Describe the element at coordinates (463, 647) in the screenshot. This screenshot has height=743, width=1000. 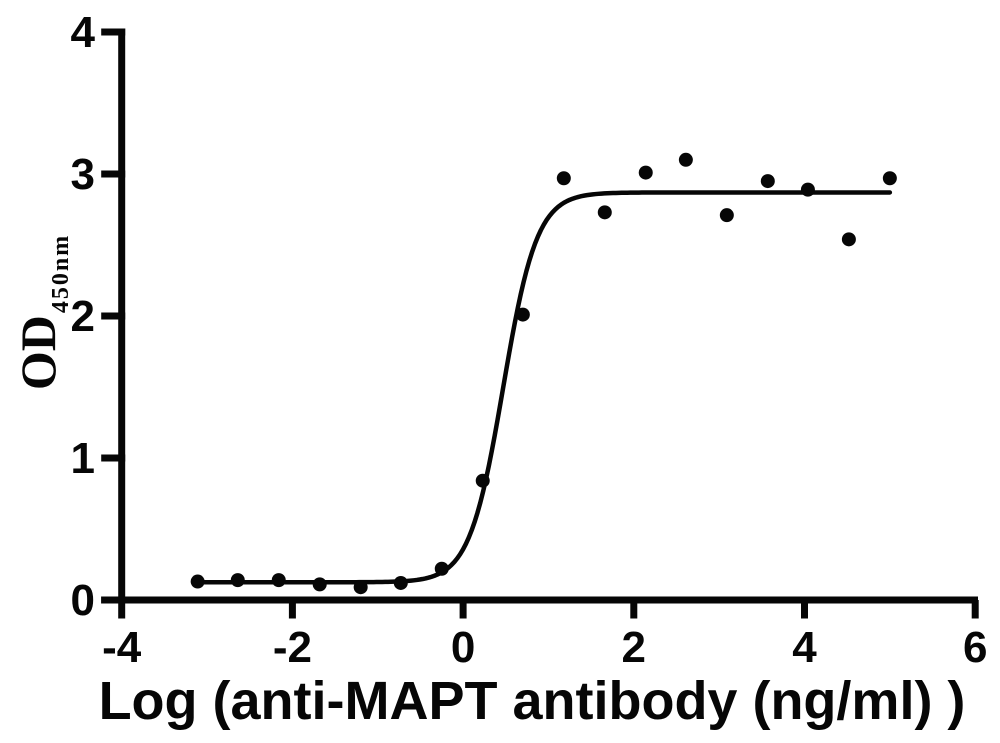
I see `x-tick-label: 0` at that location.